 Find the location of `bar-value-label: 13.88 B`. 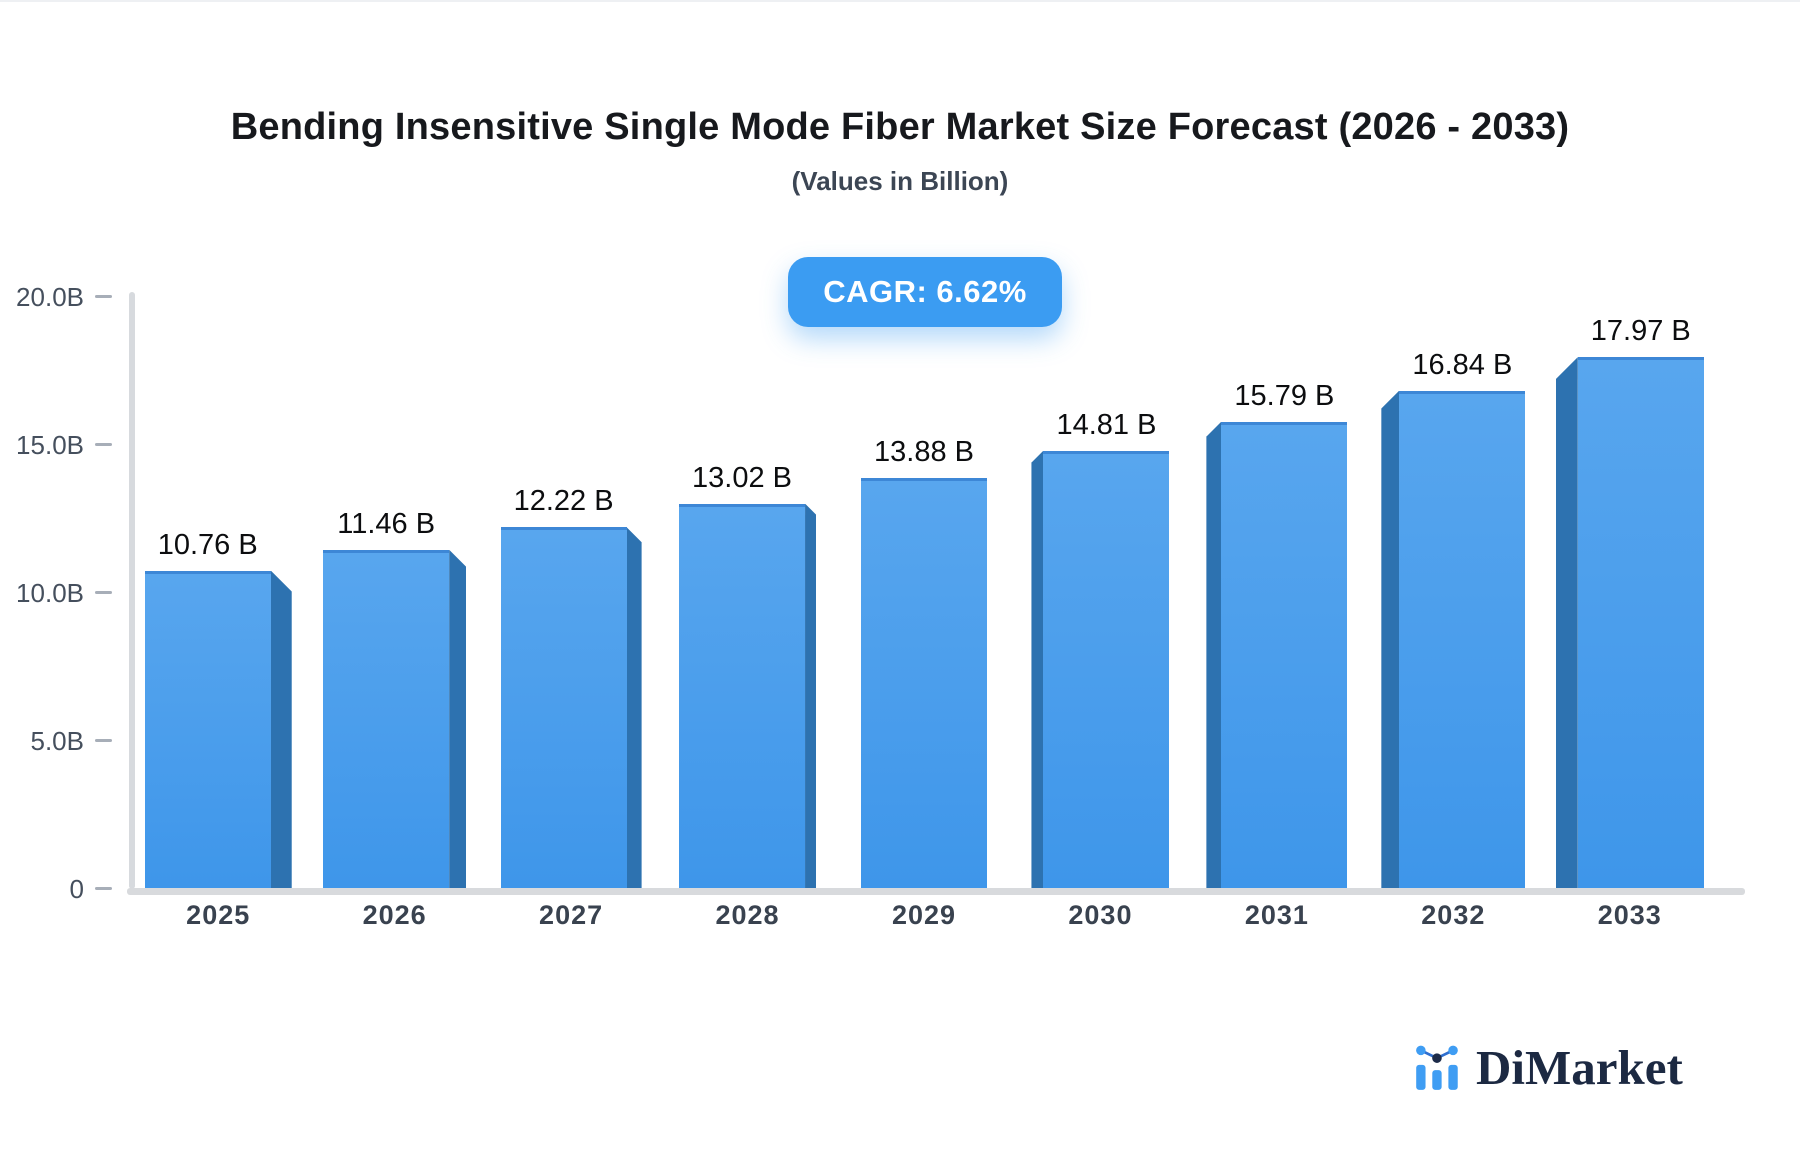

bar-value-label: 13.88 B is located at coordinates (924, 452).